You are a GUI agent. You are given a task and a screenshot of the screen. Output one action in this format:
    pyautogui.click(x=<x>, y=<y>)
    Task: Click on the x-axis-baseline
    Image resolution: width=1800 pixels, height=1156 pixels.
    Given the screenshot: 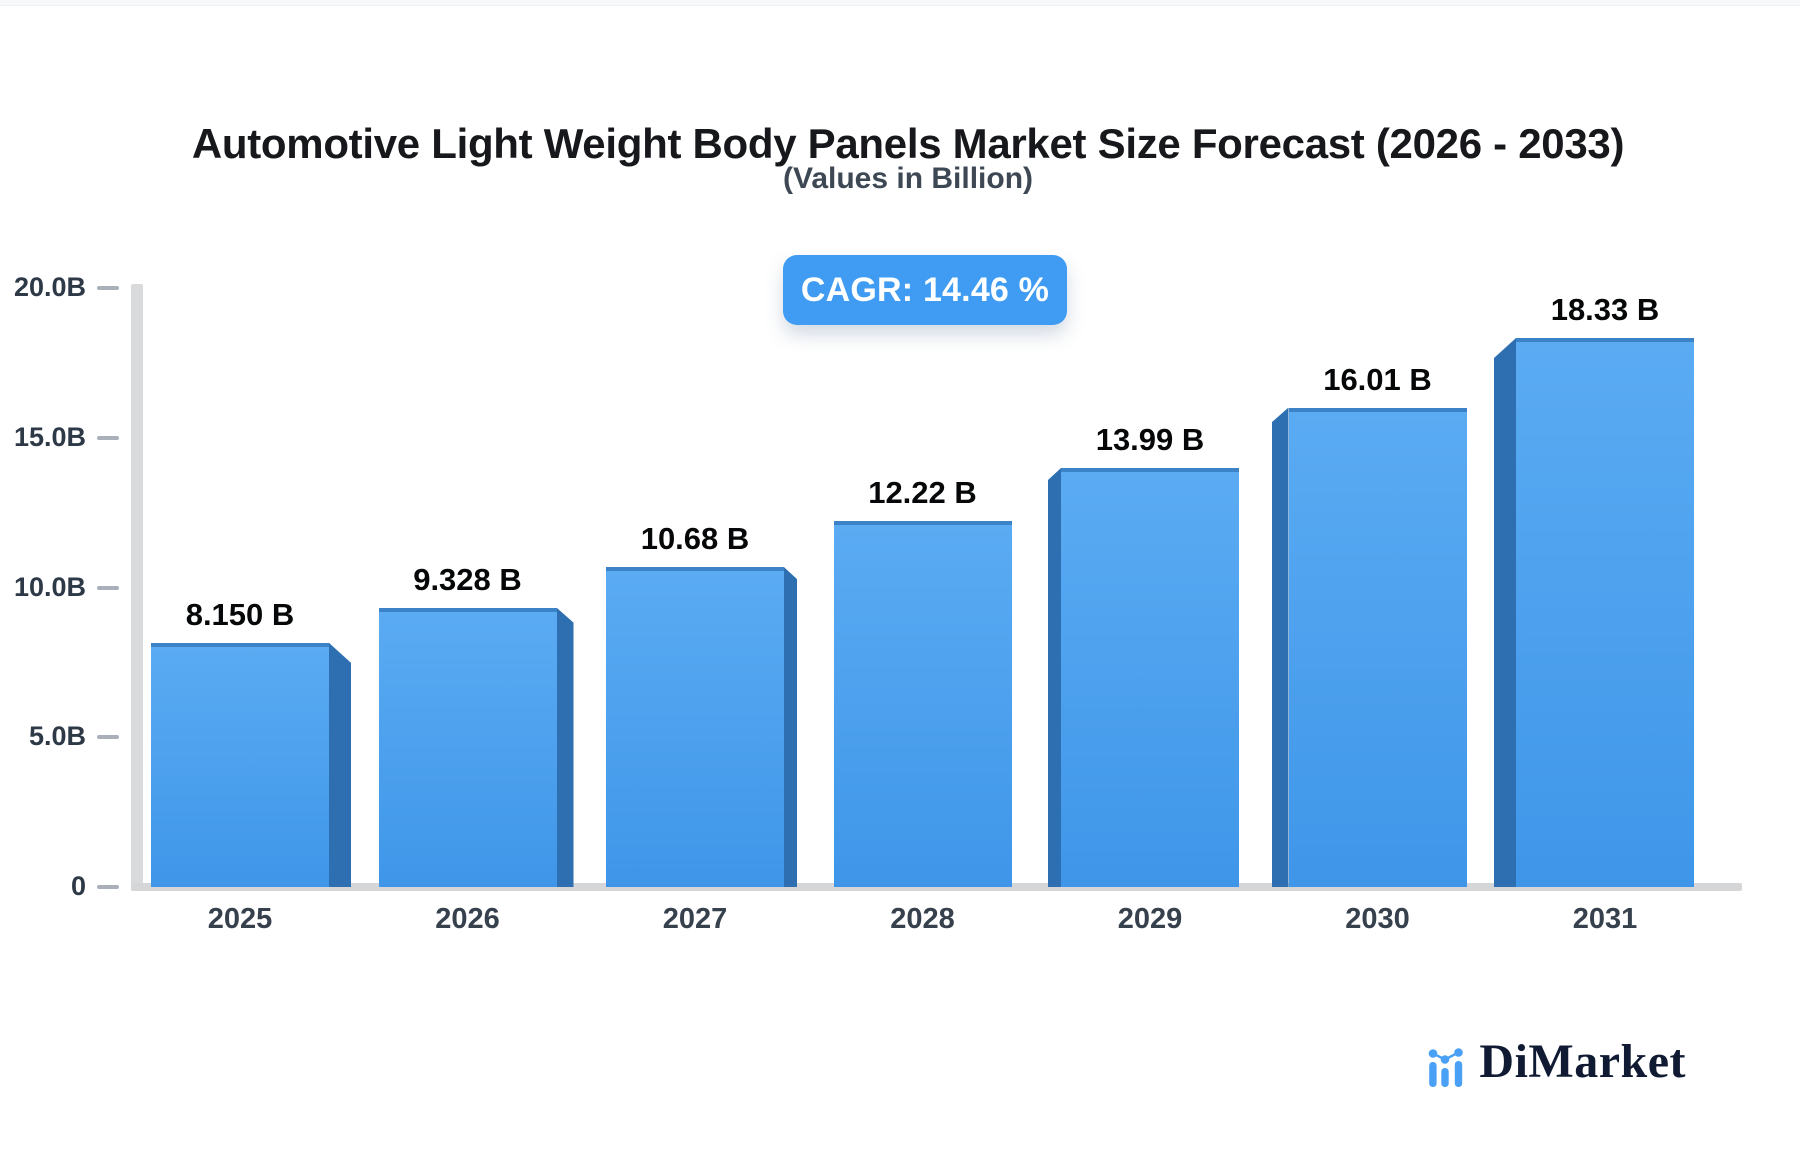 What is the action you would take?
    pyautogui.click(x=936, y=887)
    